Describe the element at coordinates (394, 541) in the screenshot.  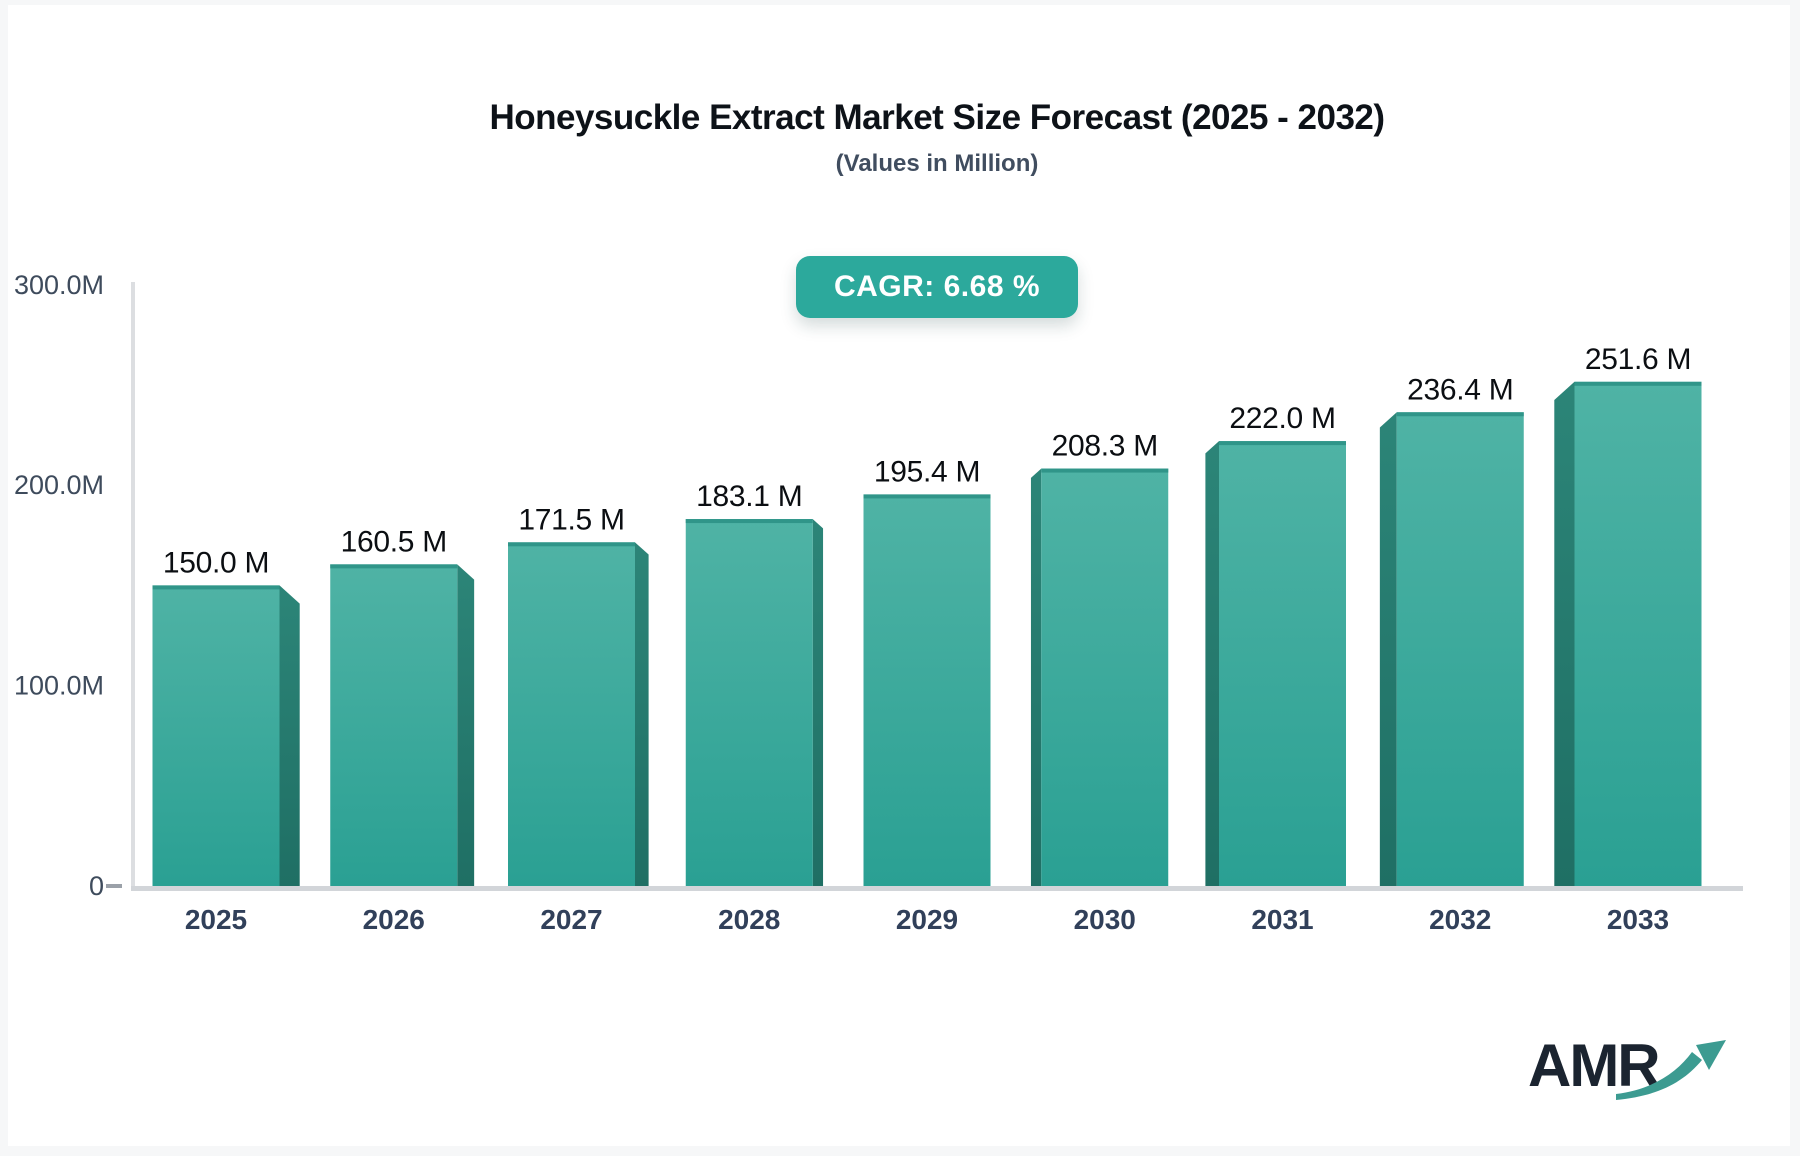
I see `bar-value-label: 160.5 M` at that location.